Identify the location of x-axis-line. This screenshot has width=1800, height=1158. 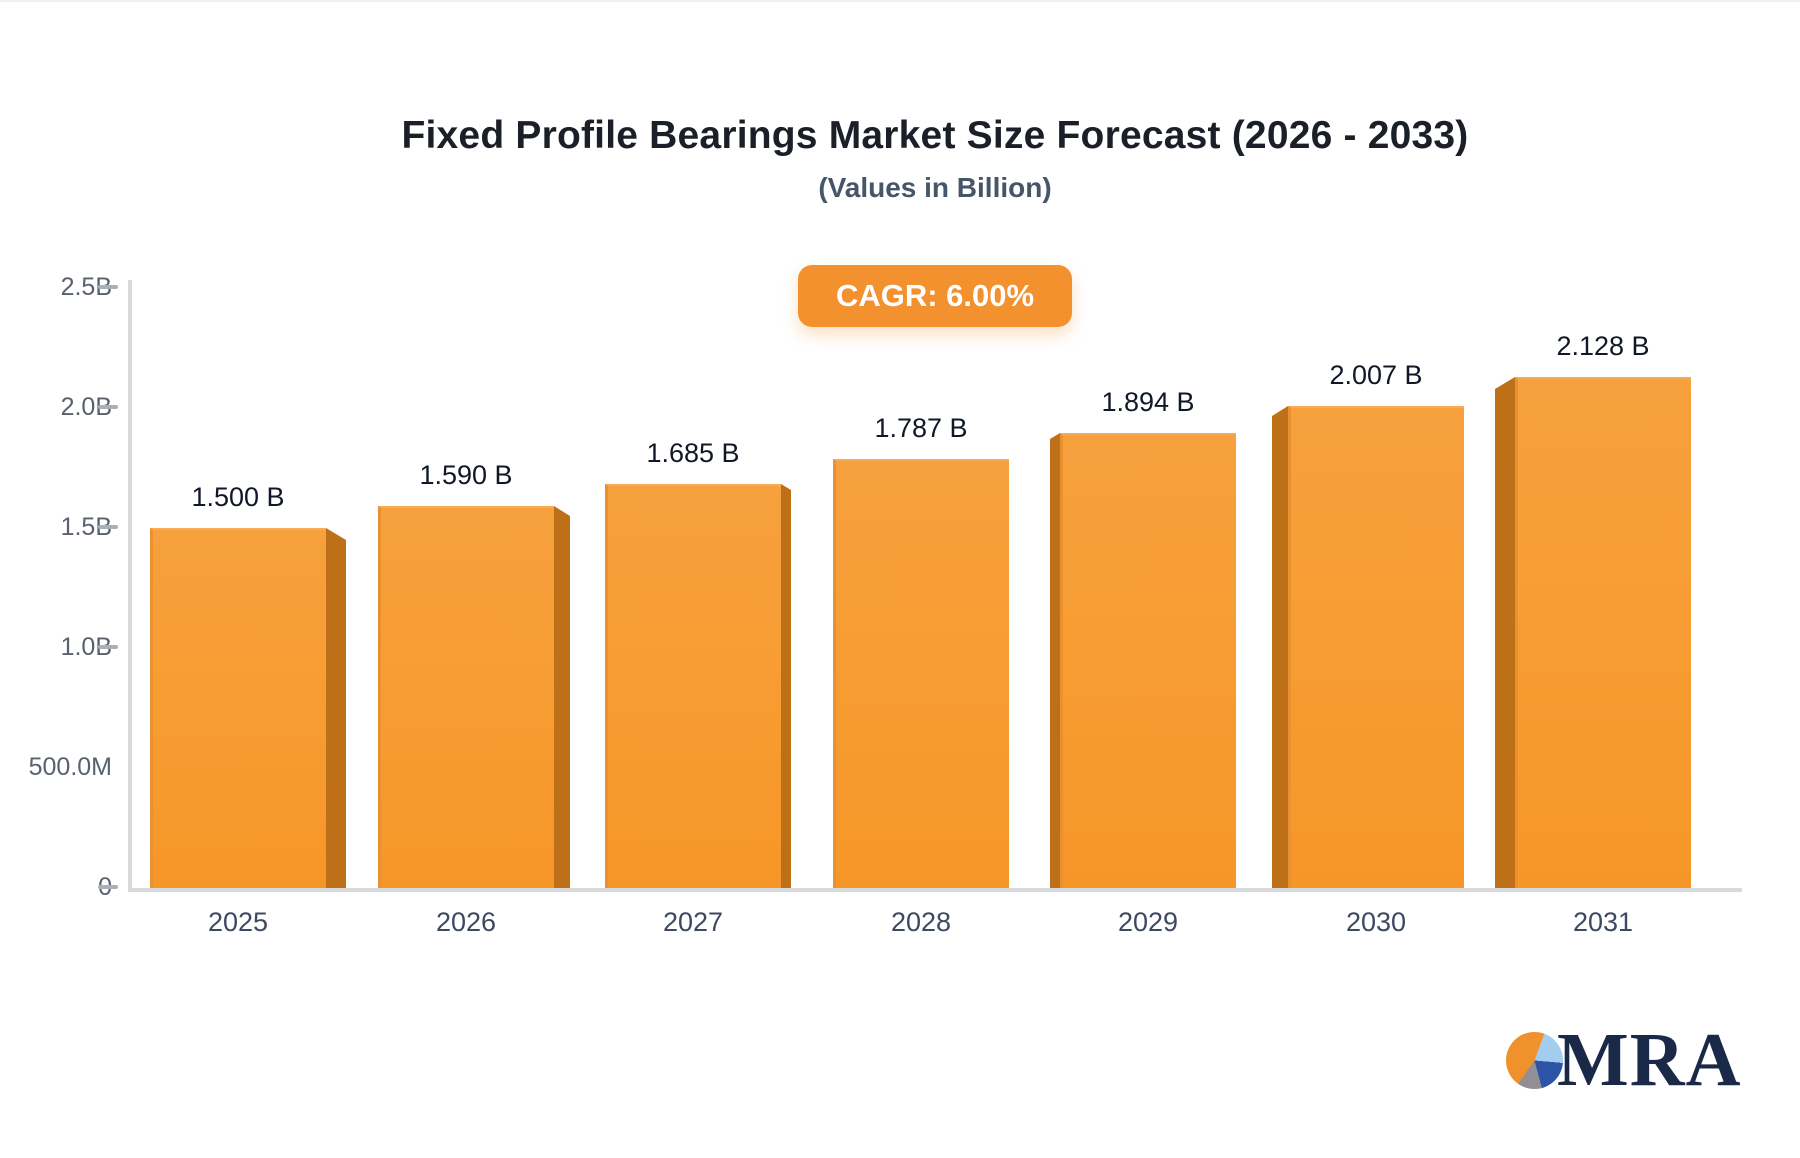
(935, 890).